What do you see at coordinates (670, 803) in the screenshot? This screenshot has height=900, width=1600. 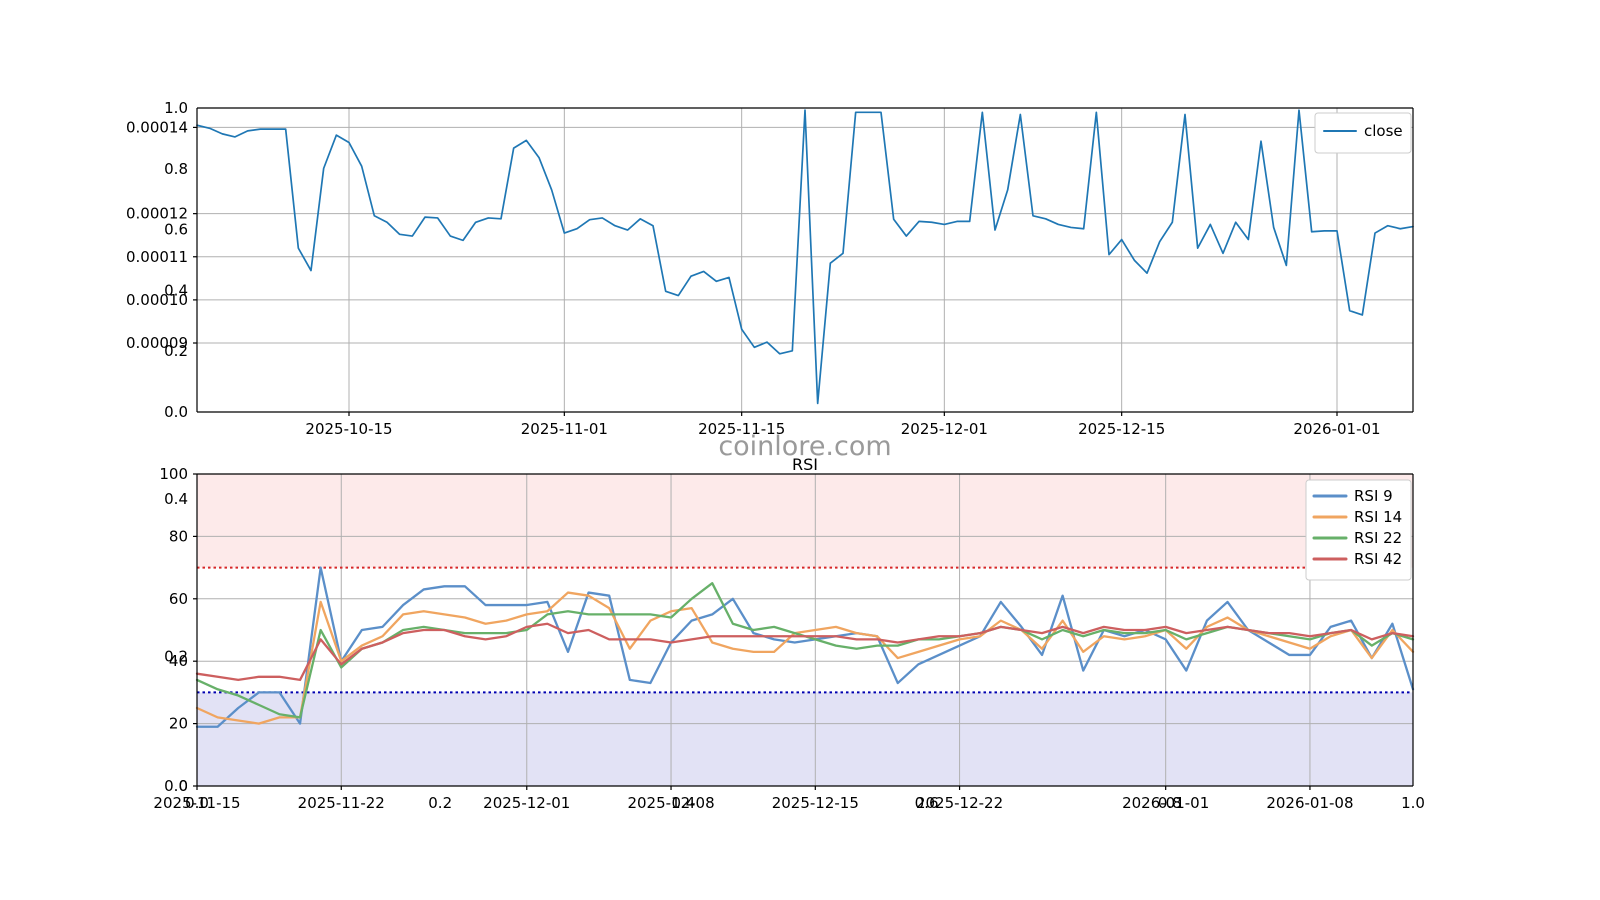 I see `x-tick-label: 2025-12-08` at bounding box center [670, 803].